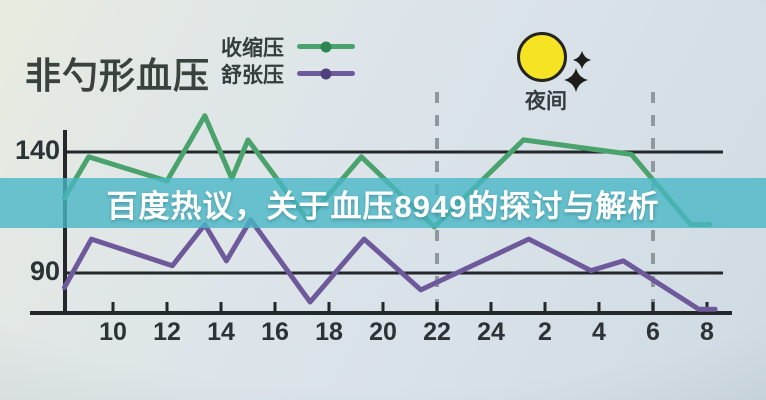 This screenshot has height=400, width=766. Describe the element at coordinates (252, 75) in the screenshot. I see `legend-label-diastolic: 舒张压` at that location.